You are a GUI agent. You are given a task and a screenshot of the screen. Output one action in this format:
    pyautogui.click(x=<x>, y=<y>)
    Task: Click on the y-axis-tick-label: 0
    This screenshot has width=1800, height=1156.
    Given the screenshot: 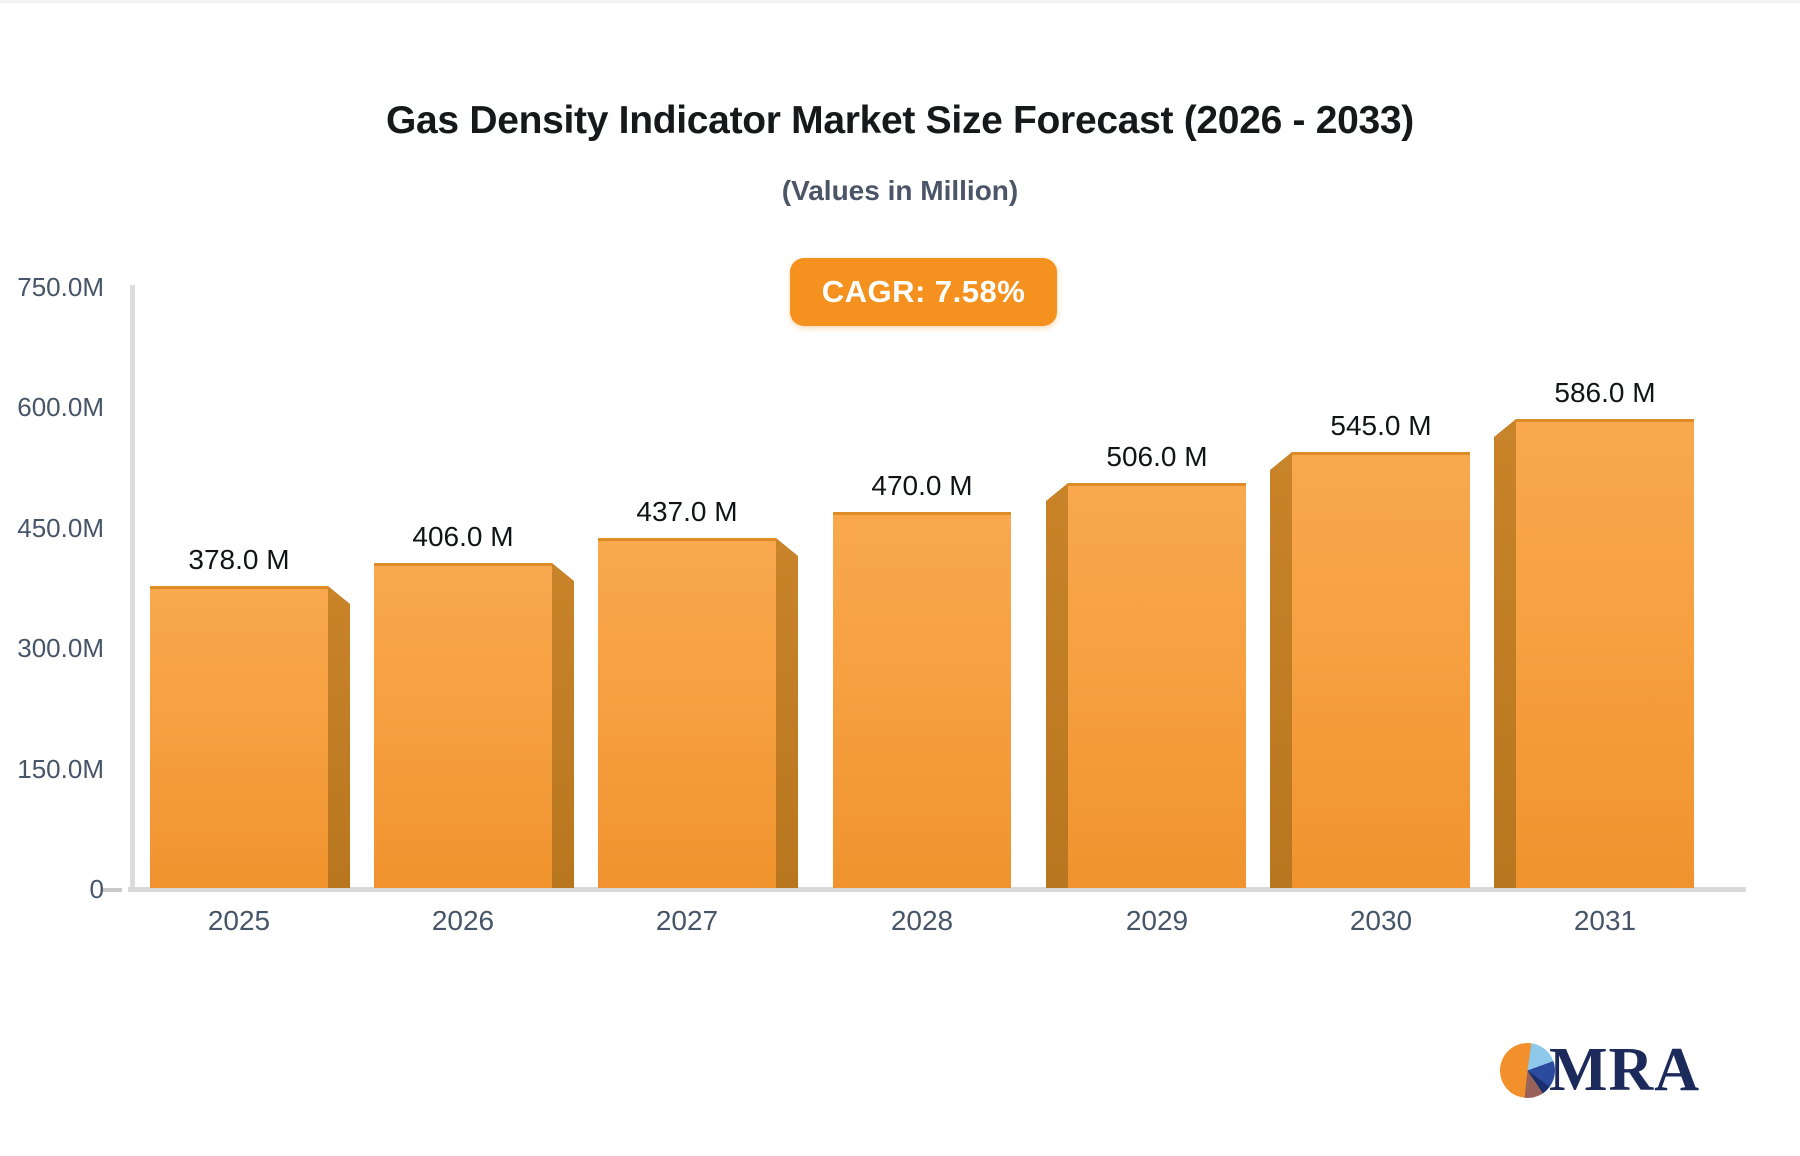 What is the action you would take?
    pyautogui.click(x=96, y=889)
    